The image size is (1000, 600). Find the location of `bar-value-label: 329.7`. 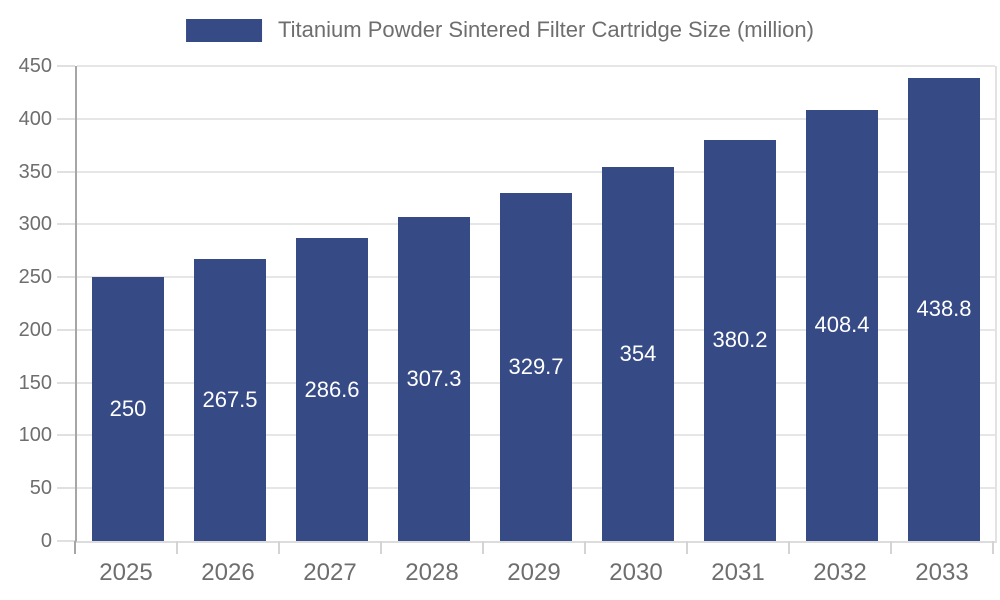

bar-value-label: 329.7 is located at coordinates (536, 366).